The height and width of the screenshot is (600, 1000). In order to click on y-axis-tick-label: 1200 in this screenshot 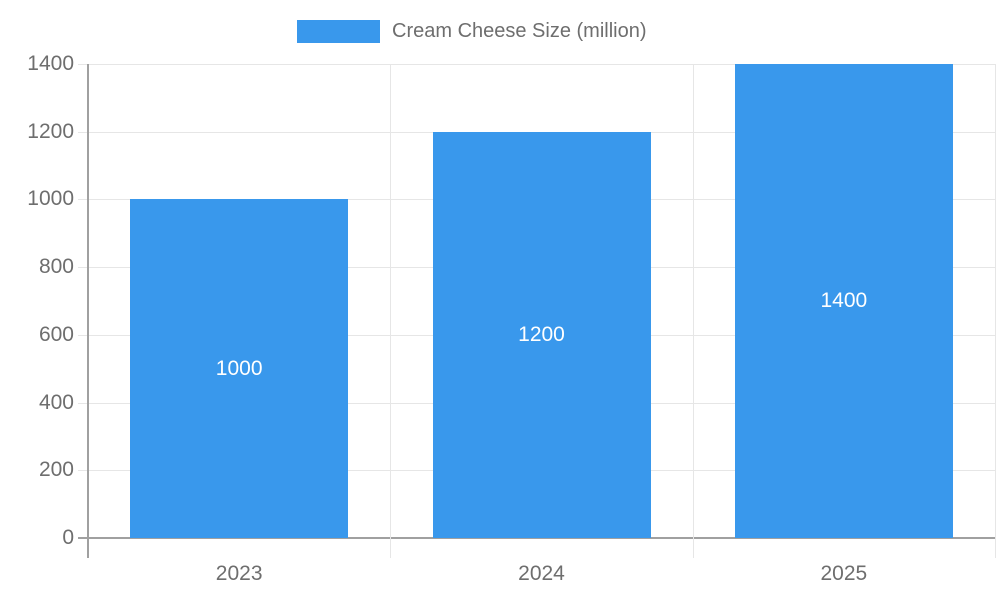, I will do `click(50, 131)`.